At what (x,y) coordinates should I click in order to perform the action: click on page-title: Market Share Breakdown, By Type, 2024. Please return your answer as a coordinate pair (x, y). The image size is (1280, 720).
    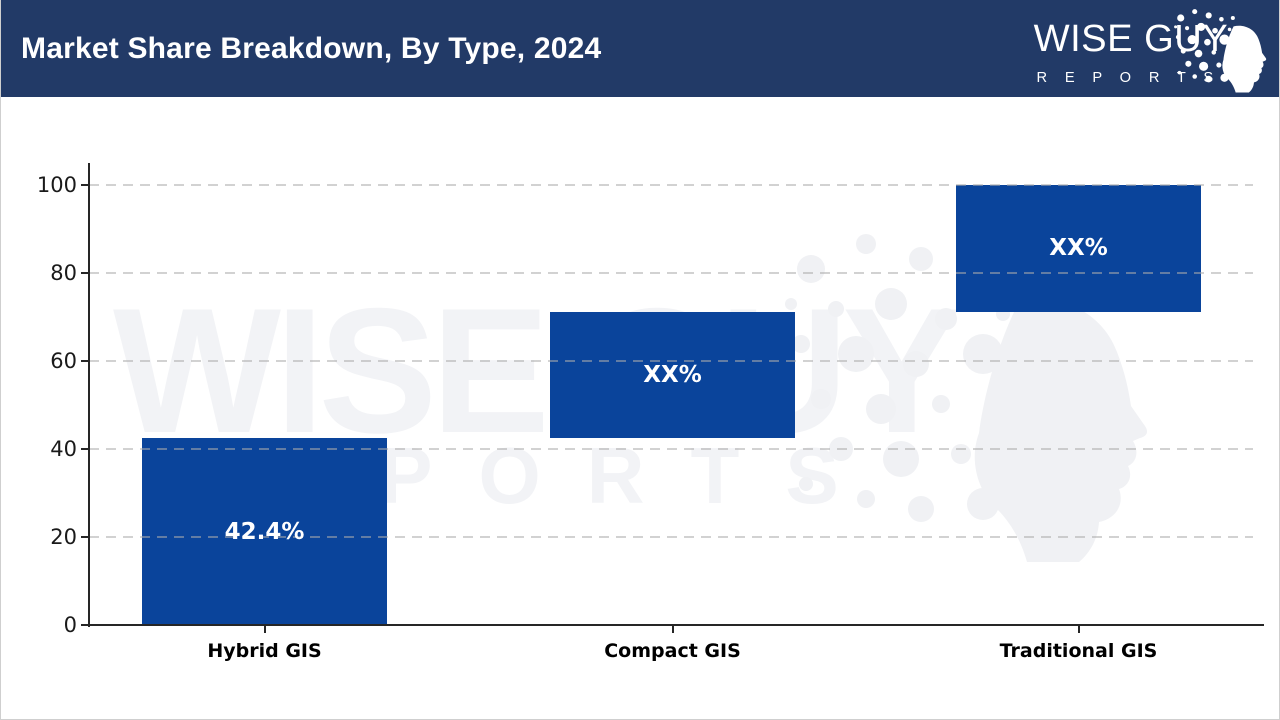
    Looking at the image, I should click on (311, 48).